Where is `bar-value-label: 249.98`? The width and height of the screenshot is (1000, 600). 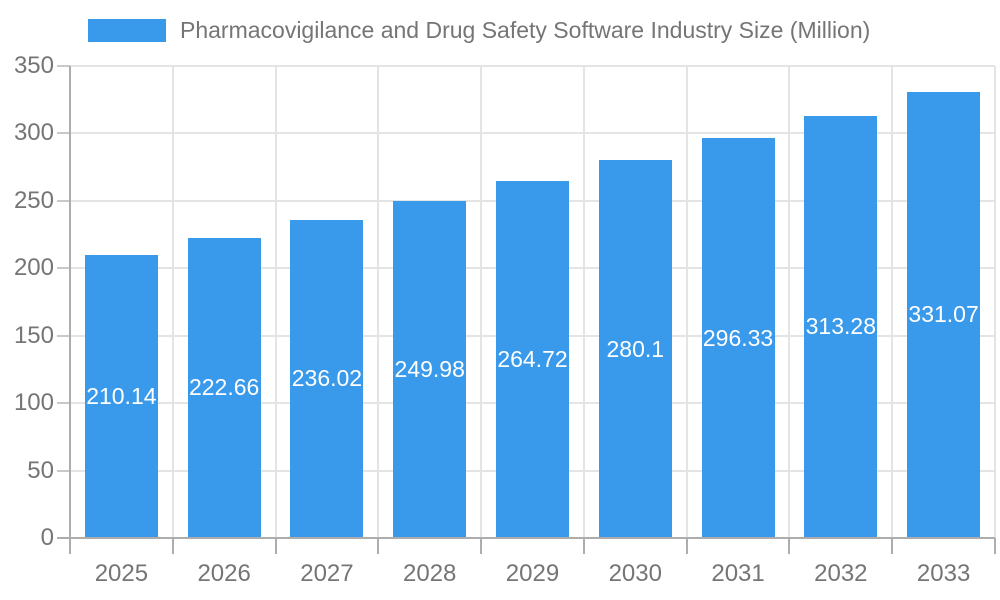 bar-value-label: 249.98 is located at coordinates (429, 368).